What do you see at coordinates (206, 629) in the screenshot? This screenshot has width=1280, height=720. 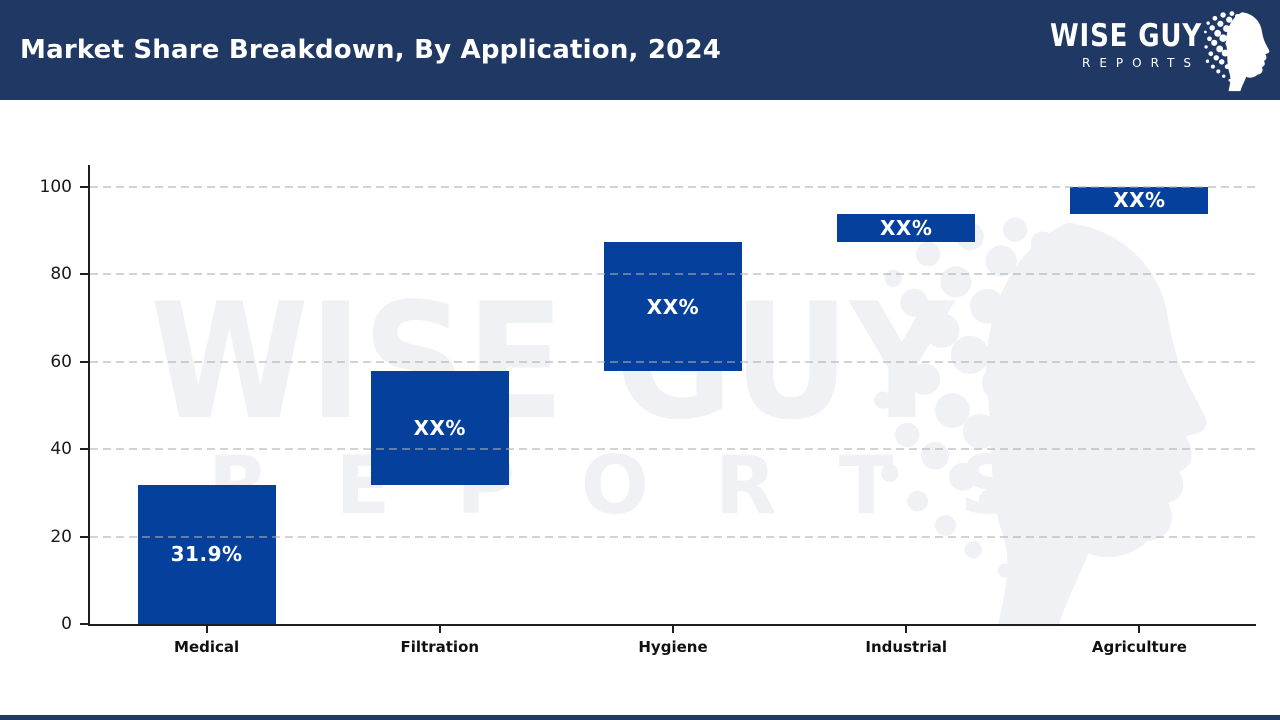 I see `x-tick-mark-medical` at bounding box center [206, 629].